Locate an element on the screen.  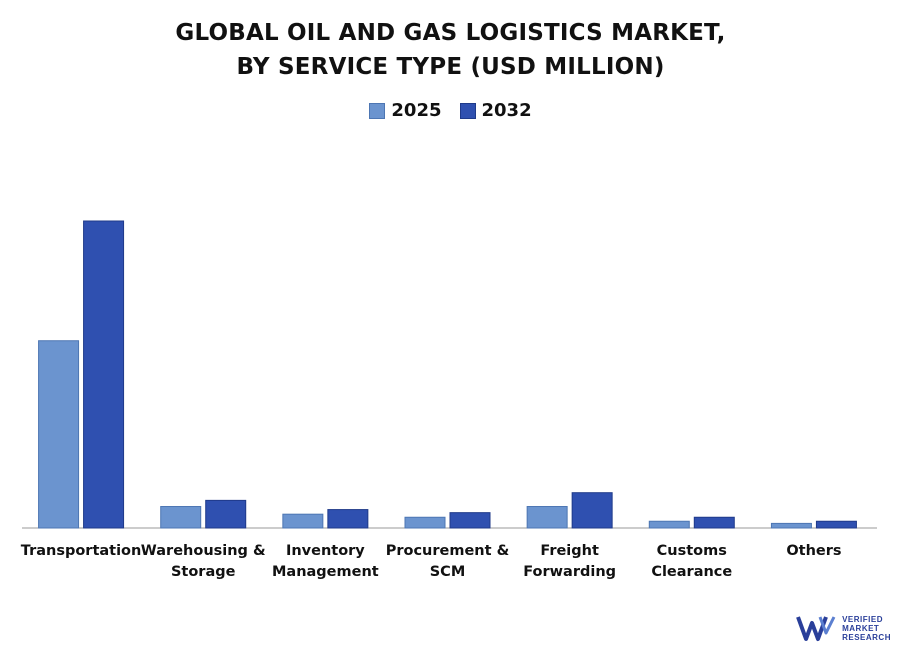
x-tick-label-4: Freight Forwarding is located at coordinates (569, 561).